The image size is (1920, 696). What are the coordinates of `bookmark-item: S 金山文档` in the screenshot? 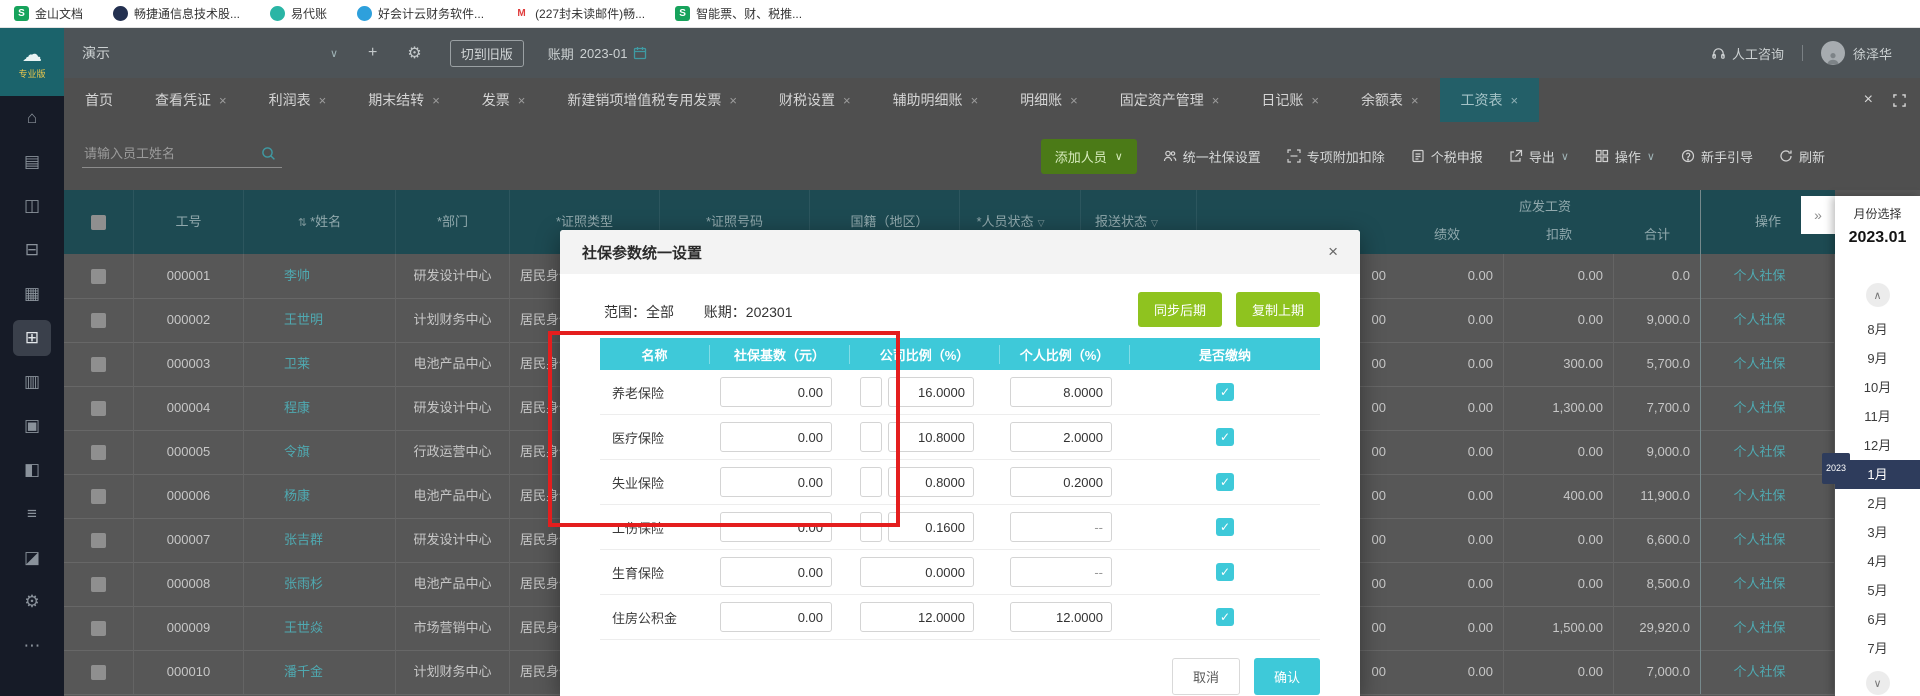 It's located at (48, 13).